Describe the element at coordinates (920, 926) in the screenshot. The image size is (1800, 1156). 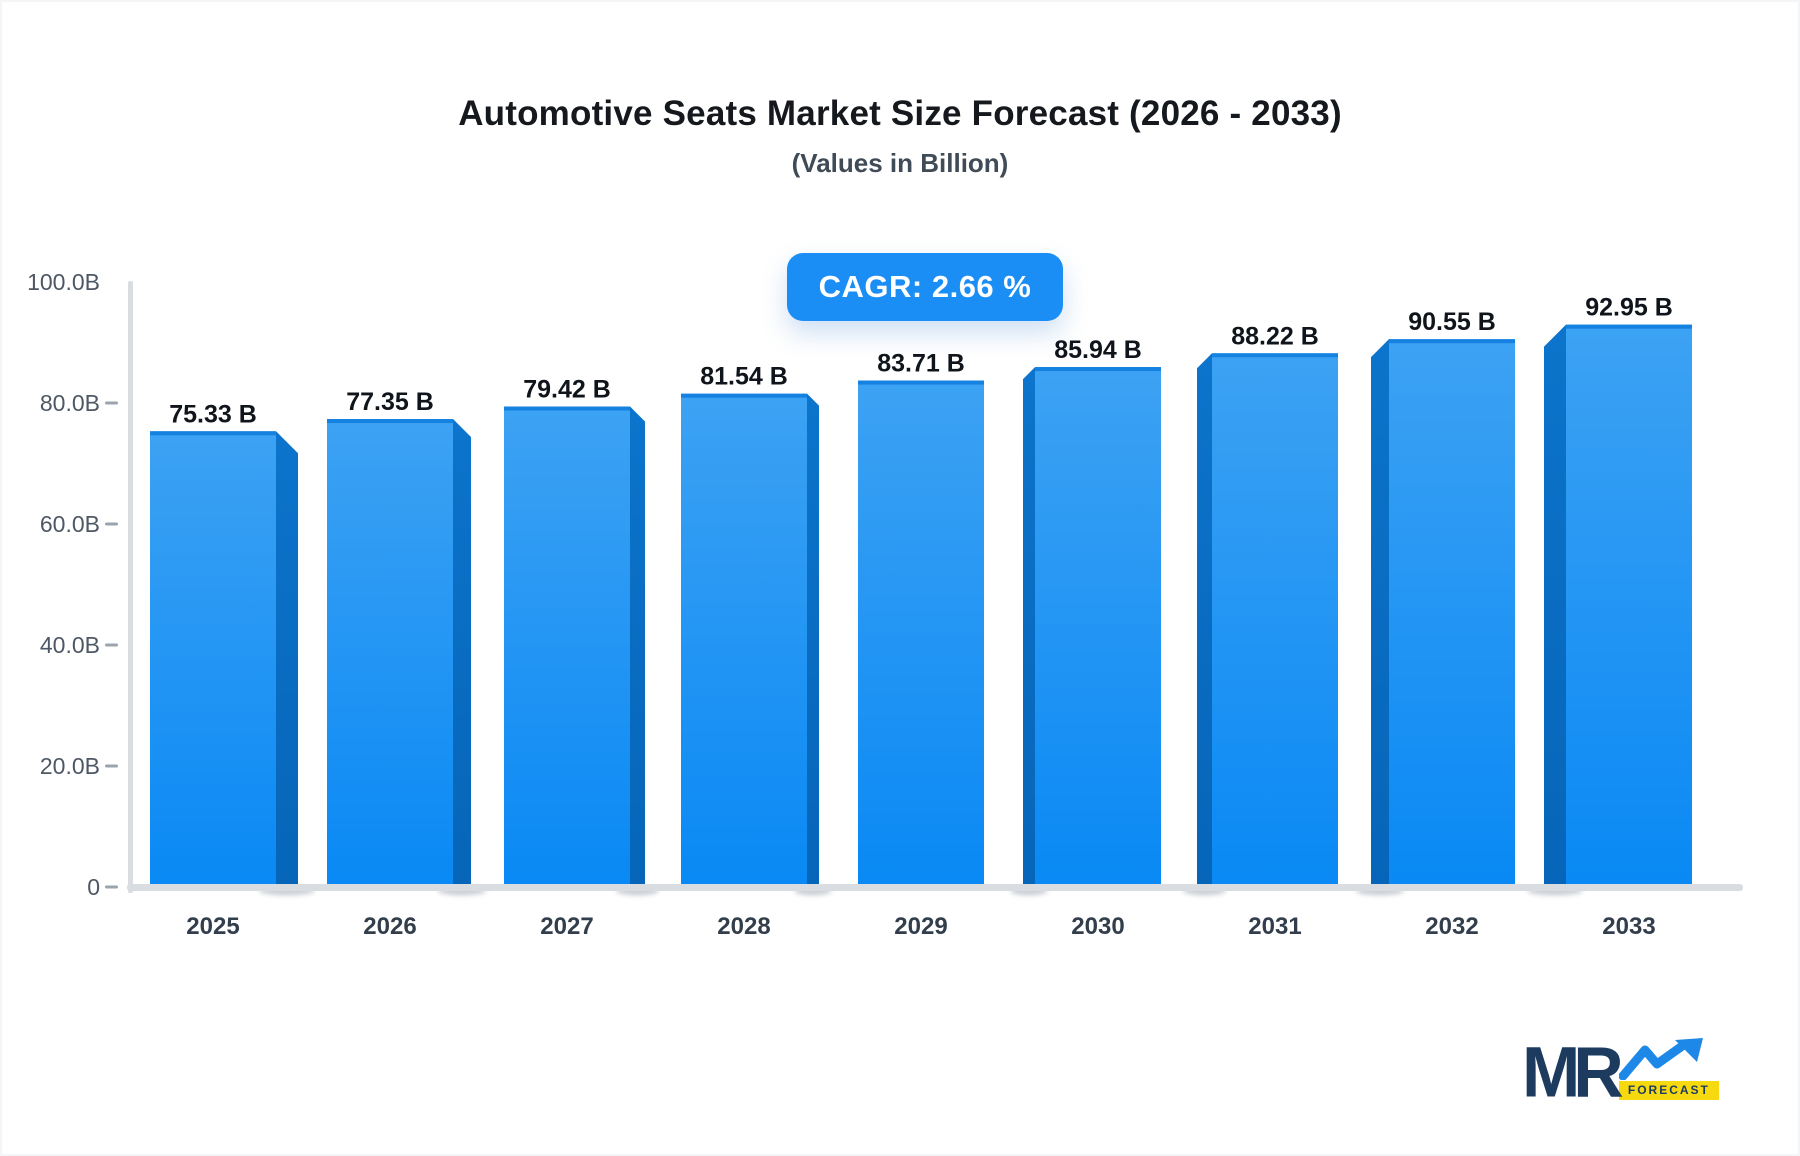
I see `x-tick-label: 2029` at that location.